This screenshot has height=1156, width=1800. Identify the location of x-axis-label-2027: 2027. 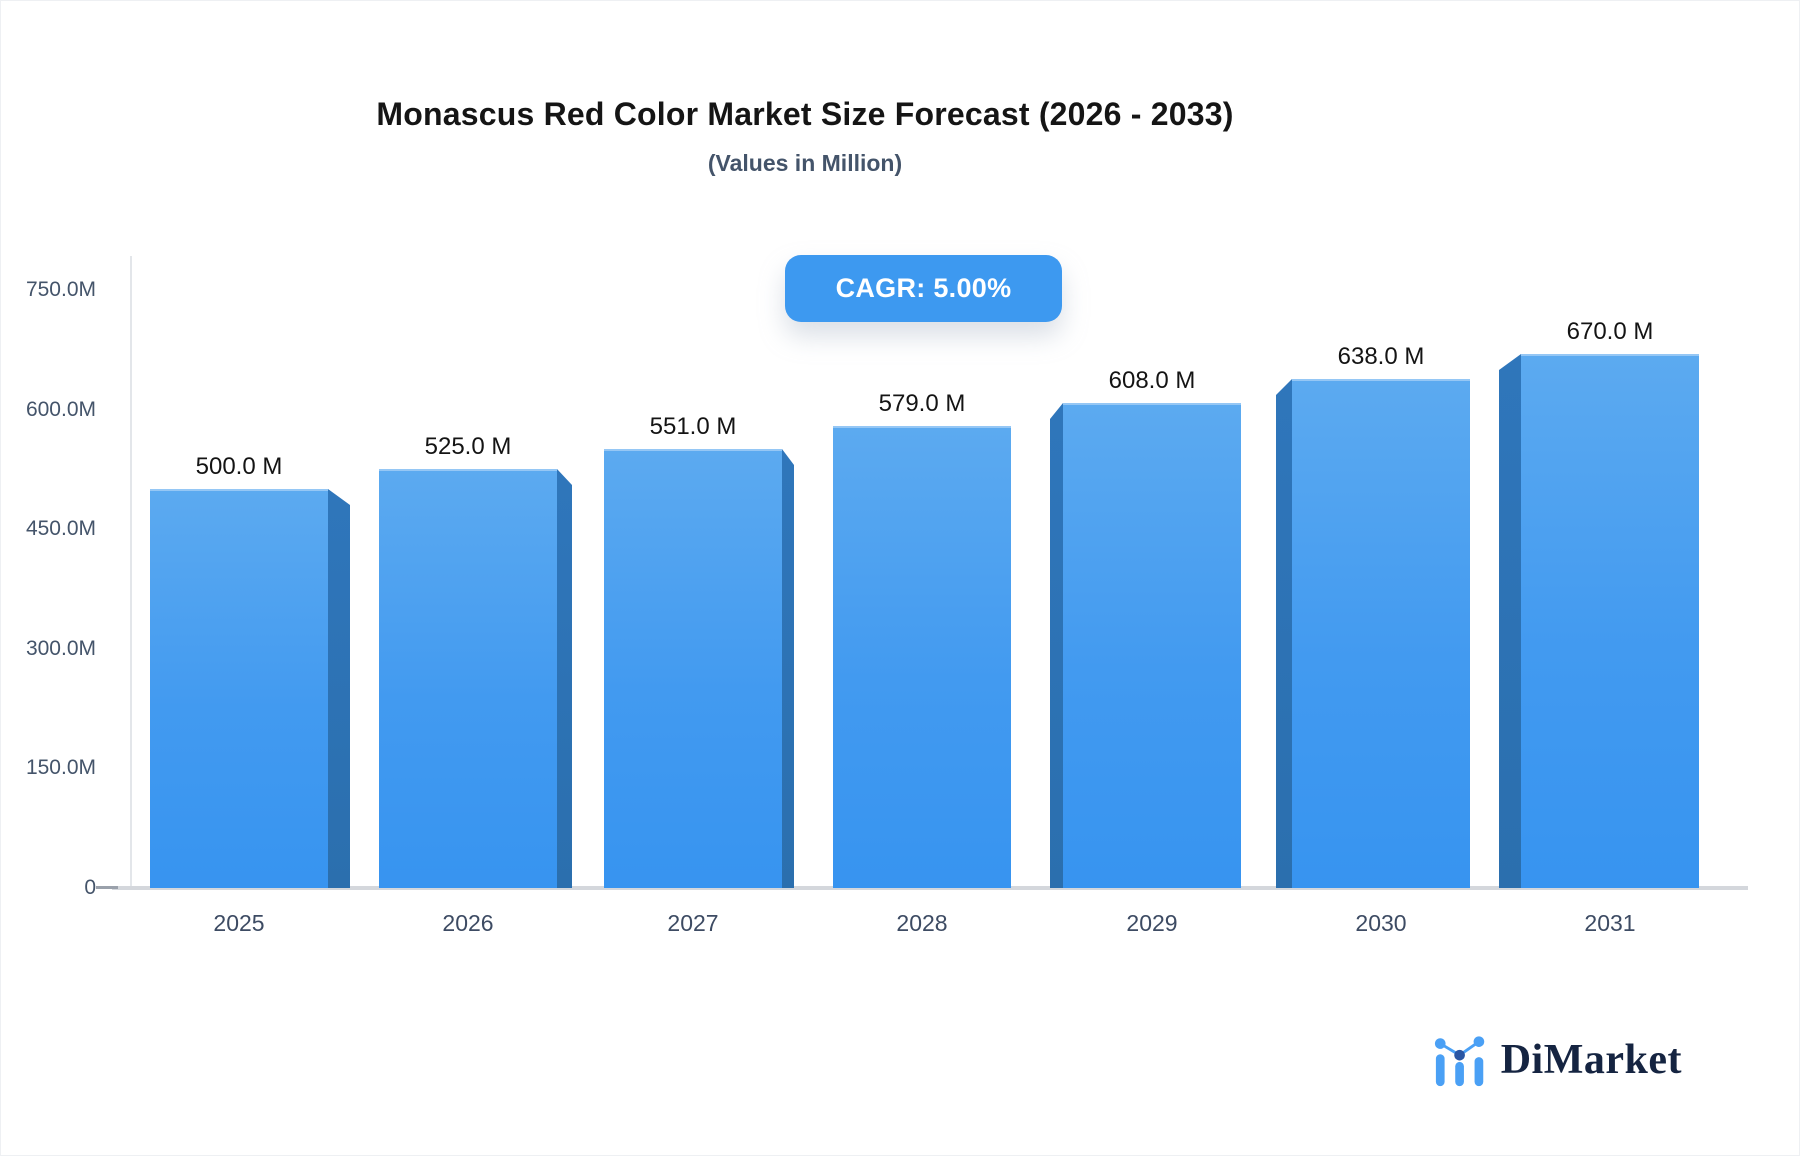
(693, 923).